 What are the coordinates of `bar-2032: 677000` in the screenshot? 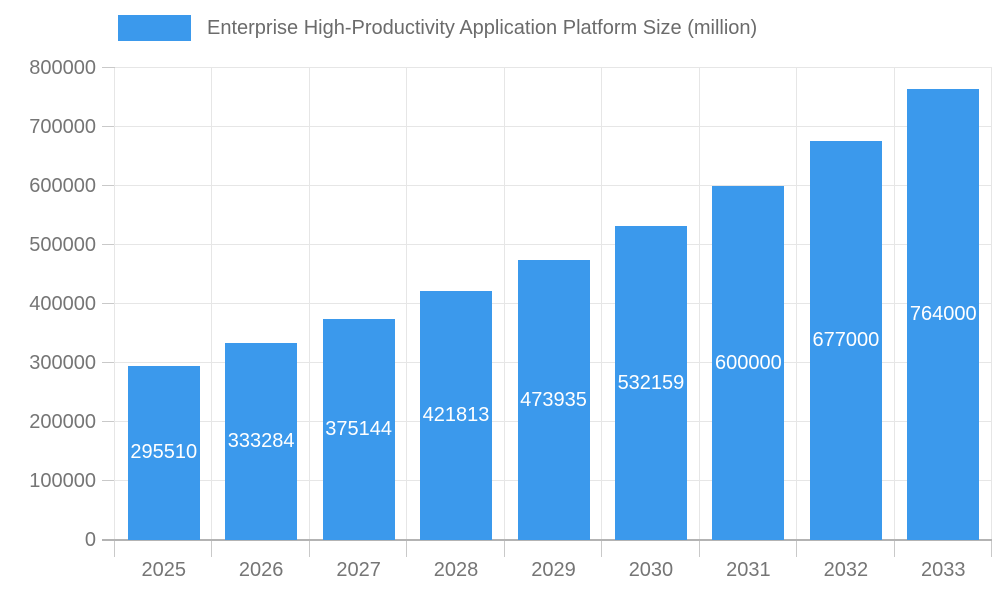 It's located at (845, 340).